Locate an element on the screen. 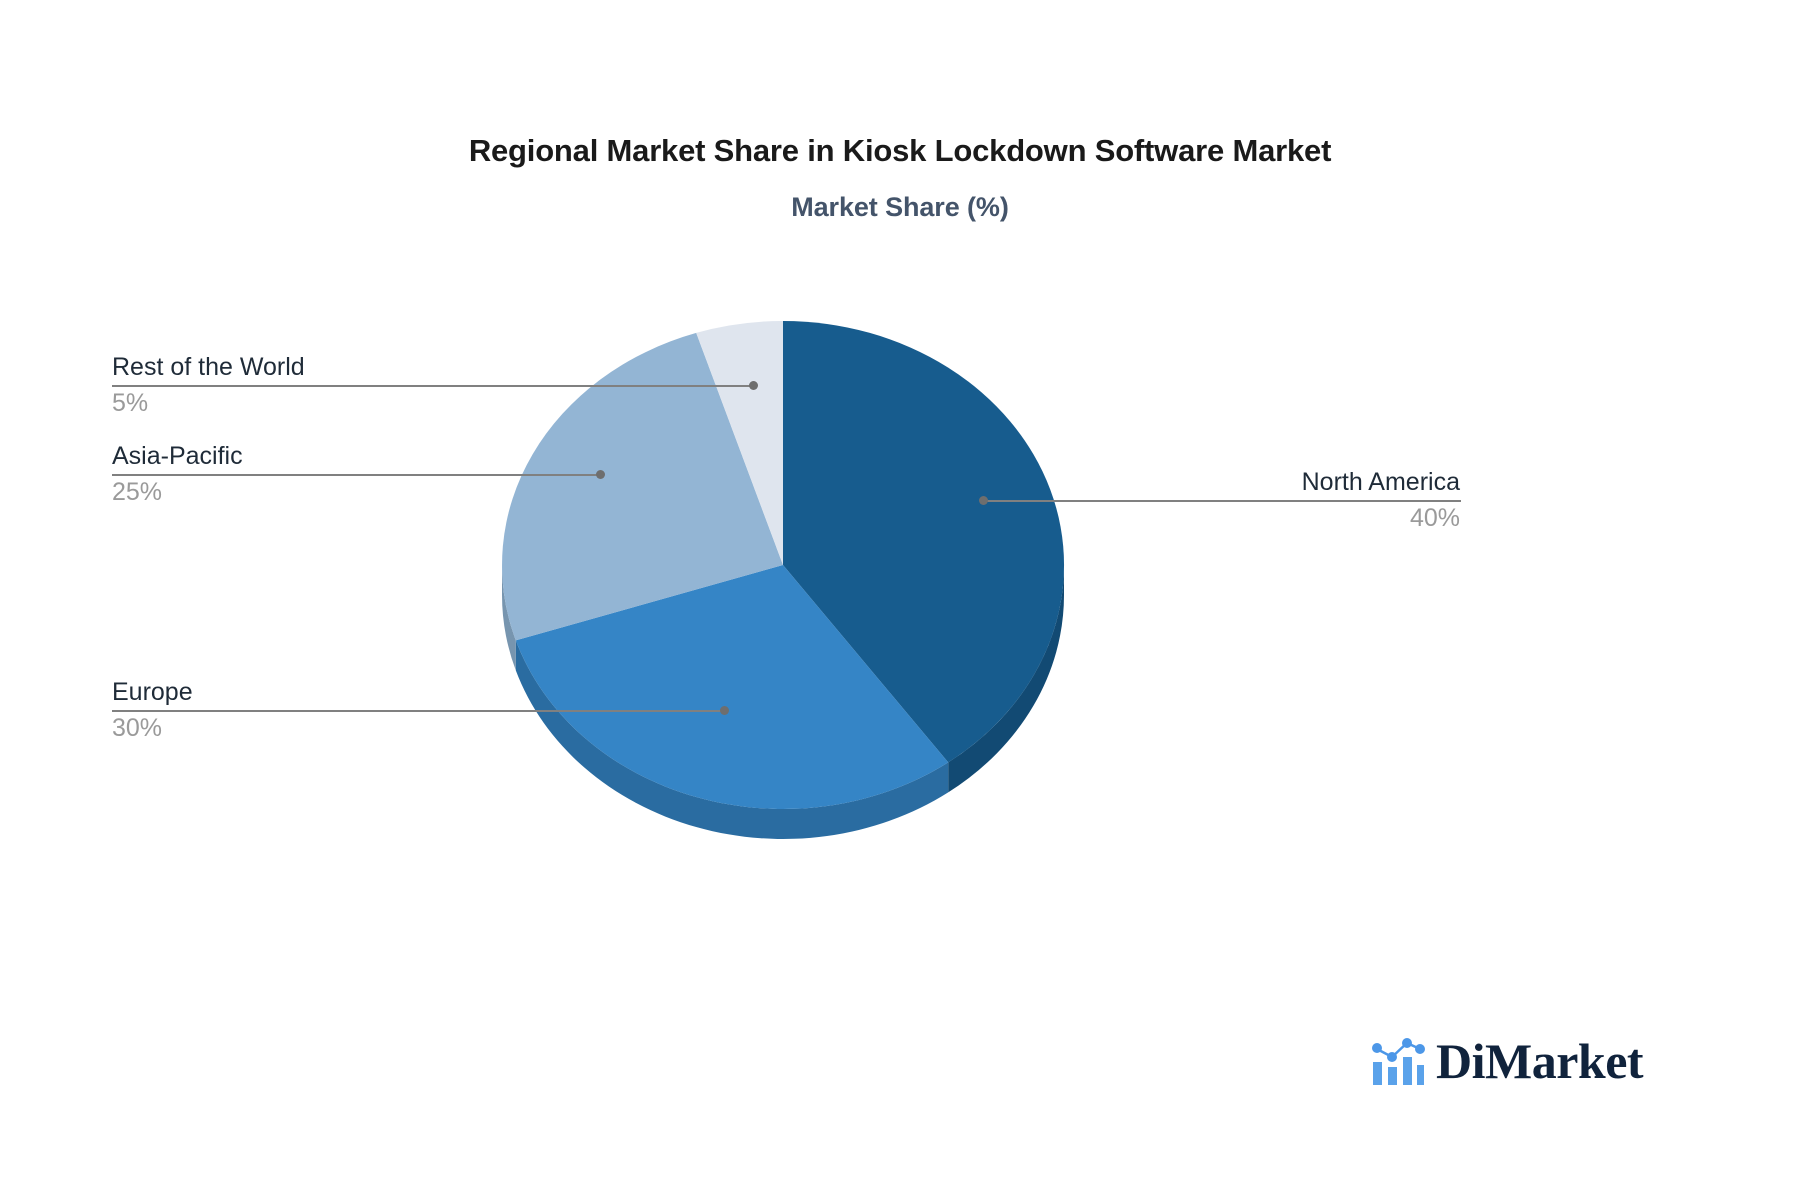  callout-value-asia-pacific: 25% is located at coordinates (137, 492).